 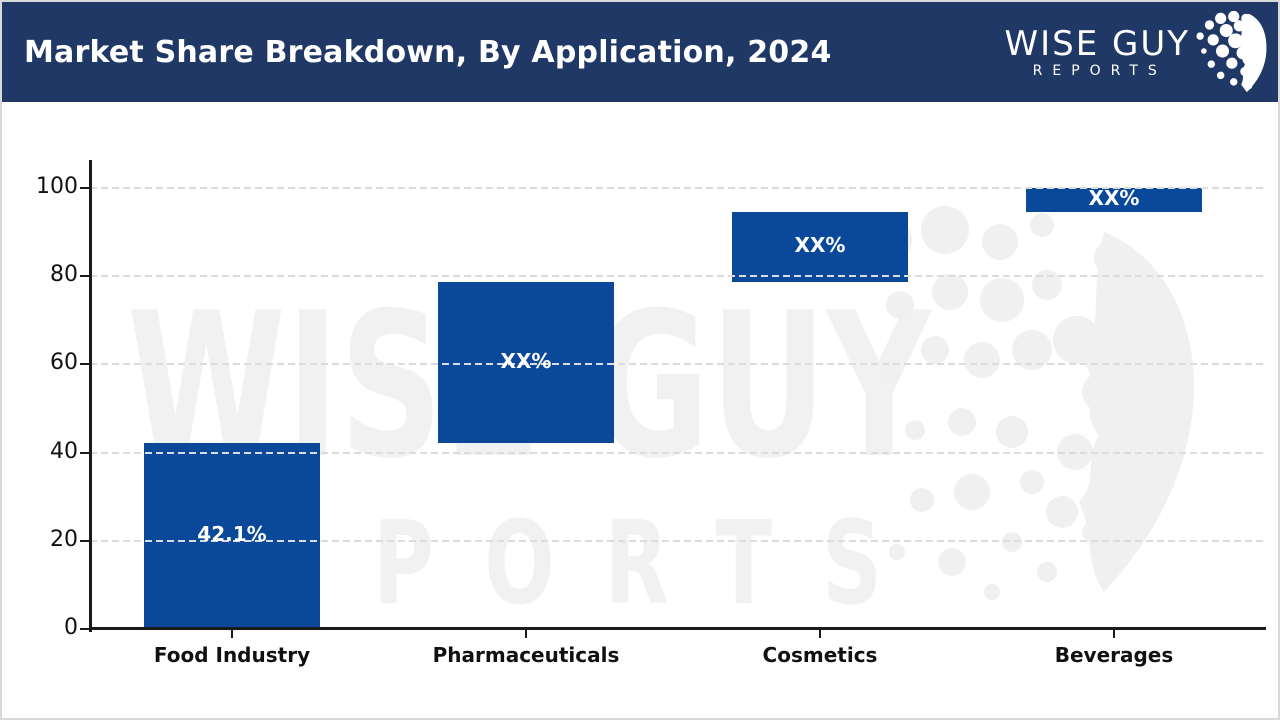 I want to click on y-axis-line, so click(x=90, y=396).